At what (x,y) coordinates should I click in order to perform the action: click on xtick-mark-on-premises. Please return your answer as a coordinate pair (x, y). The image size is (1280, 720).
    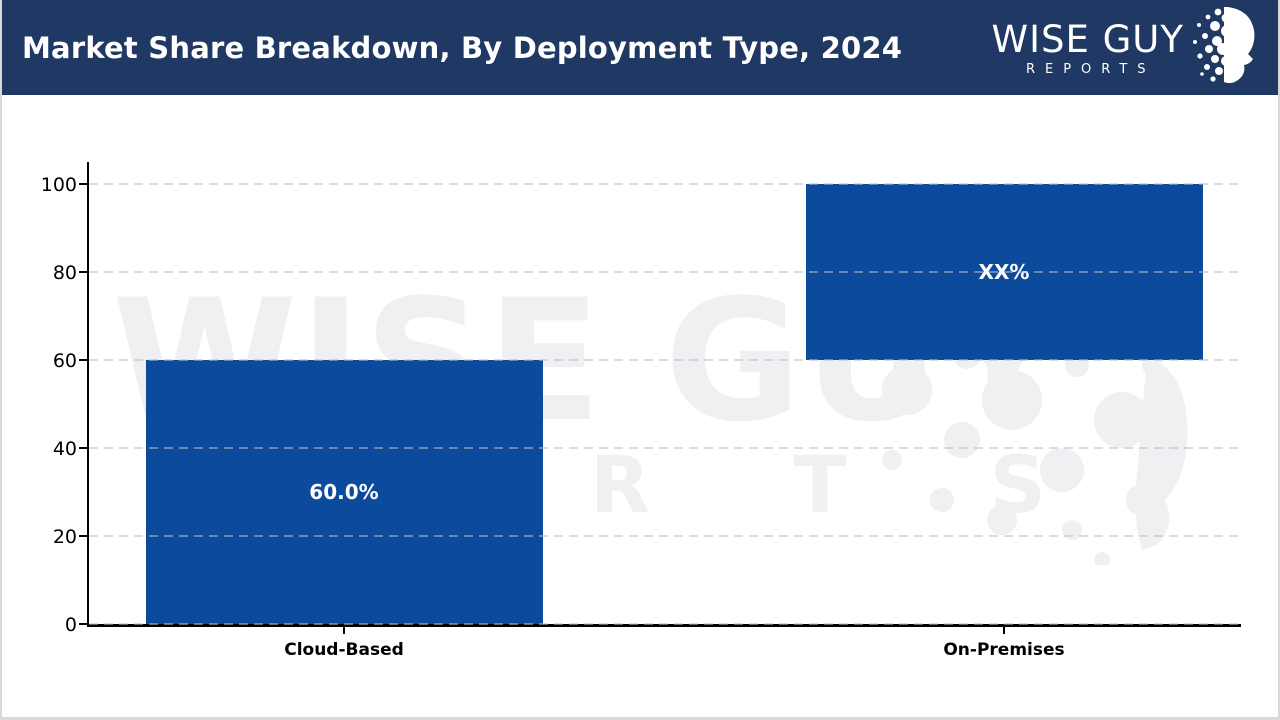
    Looking at the image, I should click on (1004, 630).